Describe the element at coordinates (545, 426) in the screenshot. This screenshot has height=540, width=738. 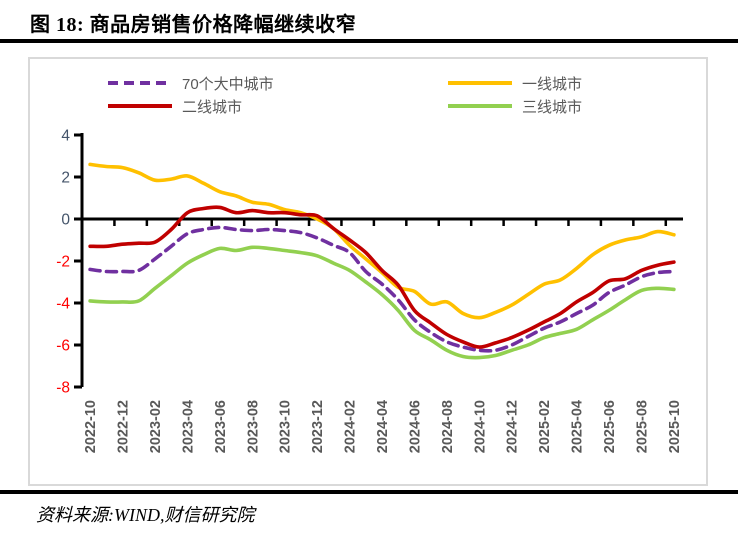
I see `x-tick-label: 2025-02` at that location.